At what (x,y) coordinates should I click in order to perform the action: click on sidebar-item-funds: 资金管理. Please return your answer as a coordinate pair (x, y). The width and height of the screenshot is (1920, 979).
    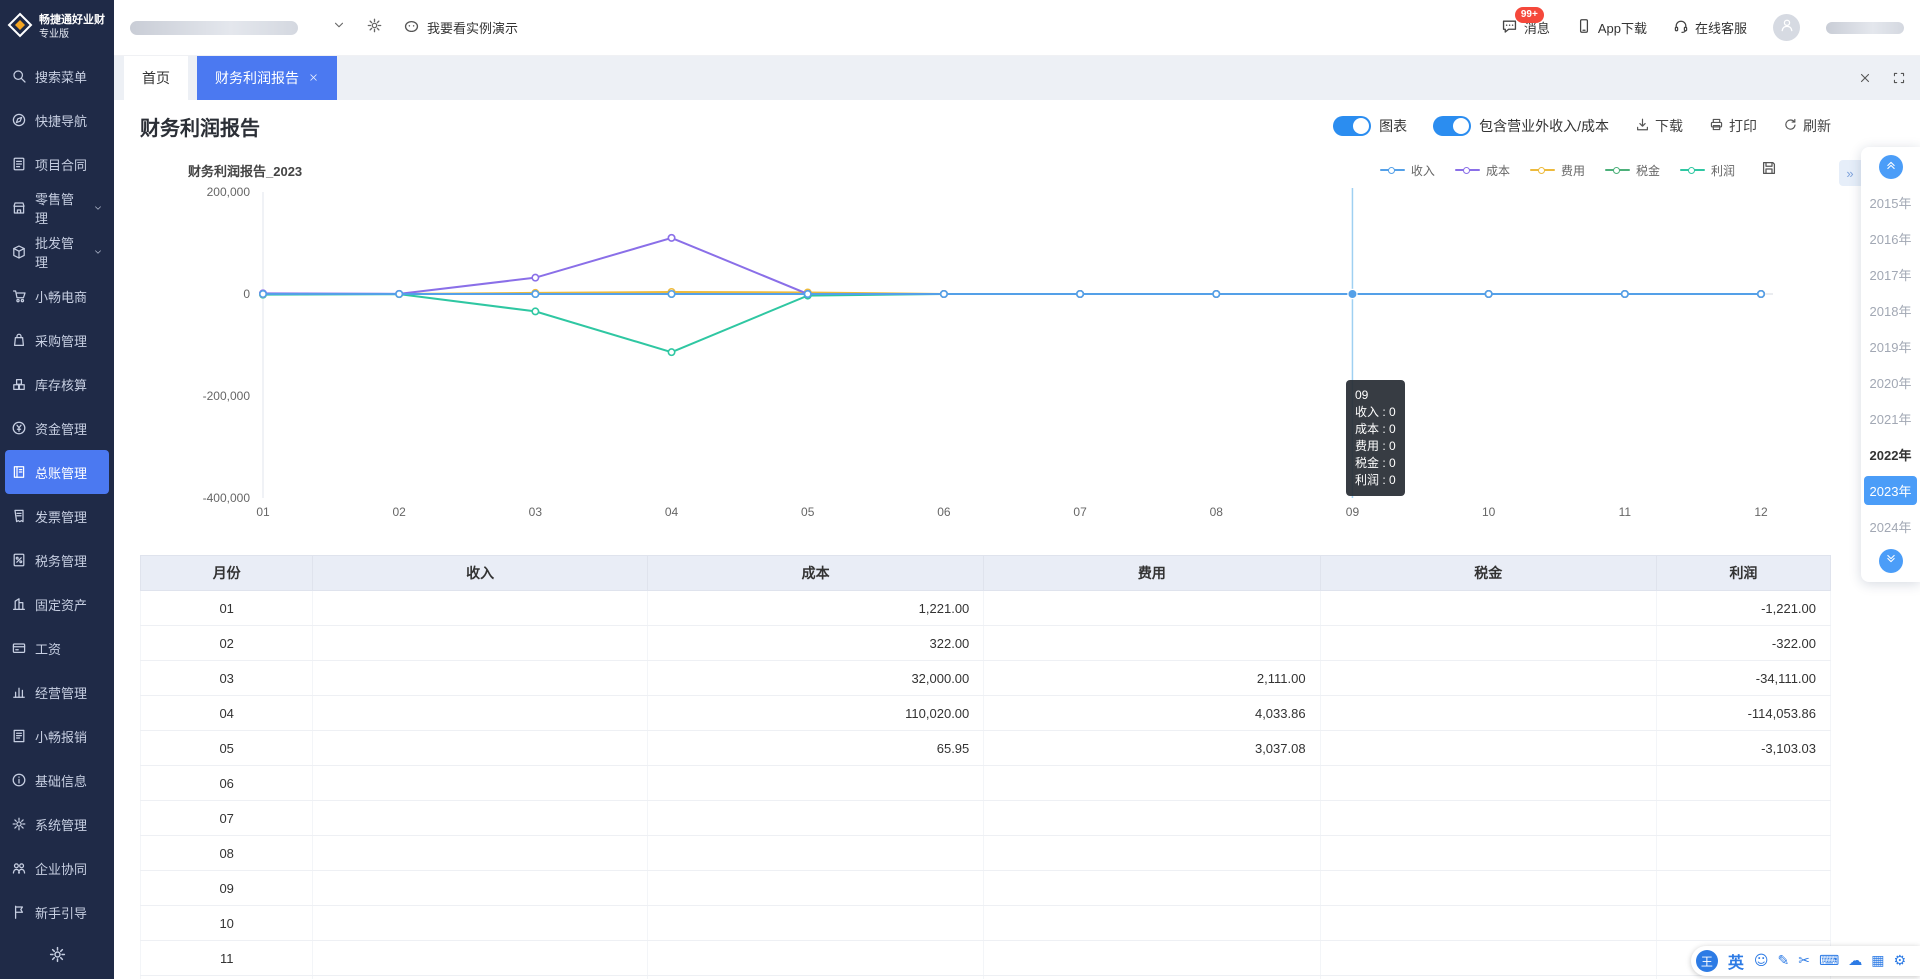
    Looking at the image, I should click on (57, 428).